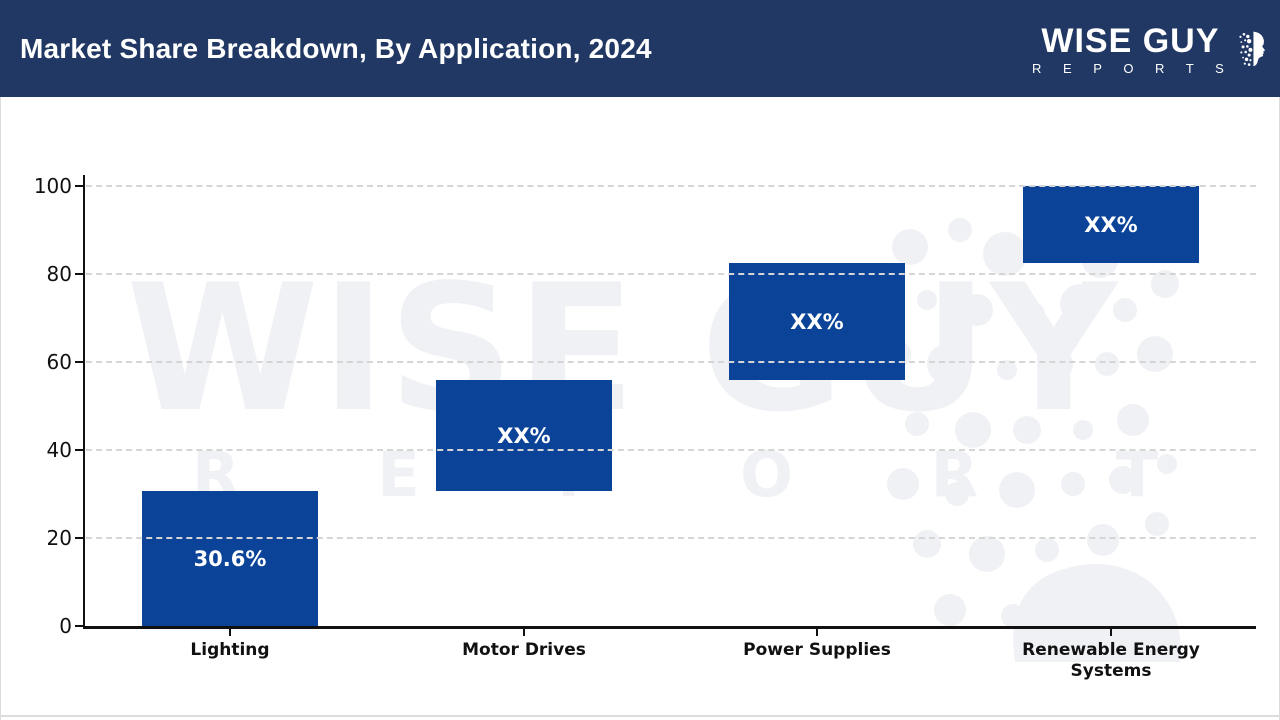 The height and width of the screenshot is (720, 1280). What do you see at coordinates (59, 538) in the screenshot?
I see `y-tick-label: 20` at bounding box center [59, 538].